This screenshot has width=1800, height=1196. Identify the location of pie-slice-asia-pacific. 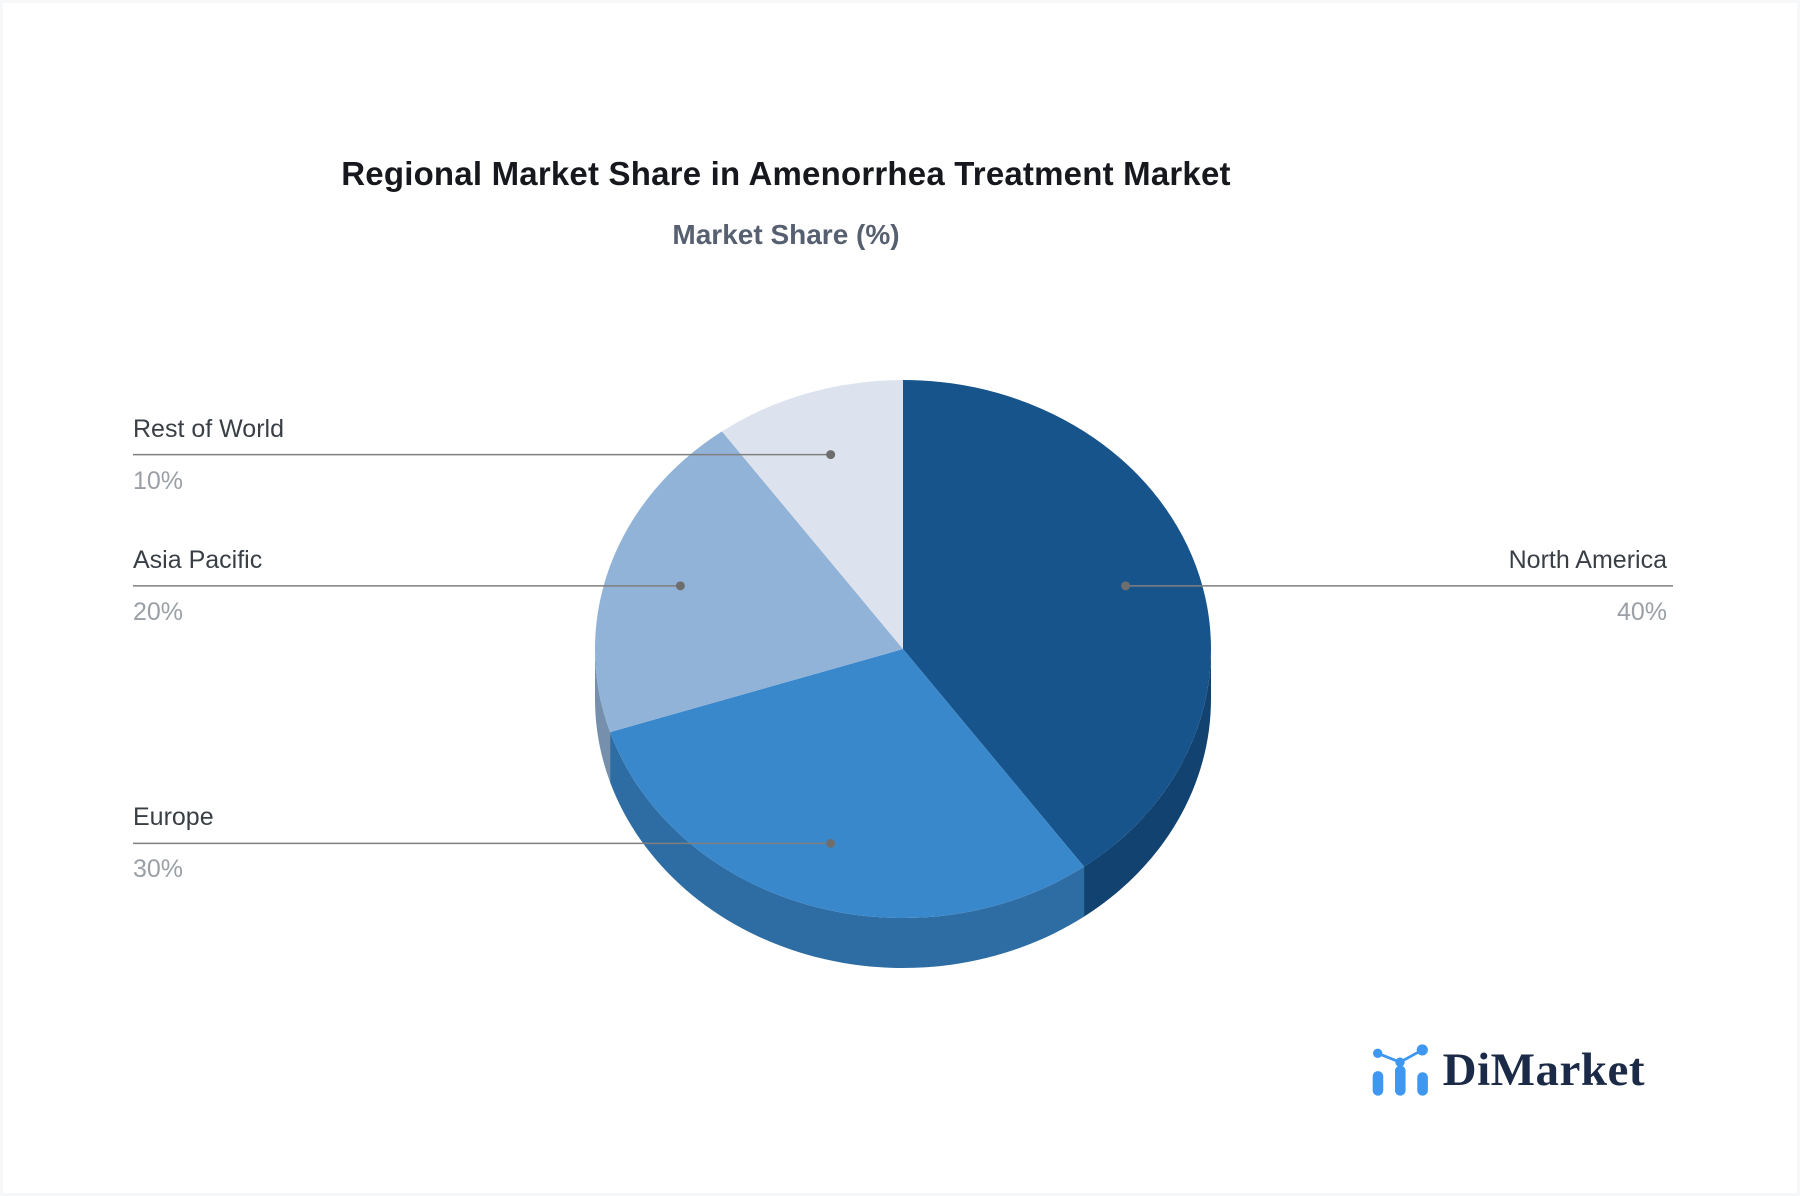
(748, 582).